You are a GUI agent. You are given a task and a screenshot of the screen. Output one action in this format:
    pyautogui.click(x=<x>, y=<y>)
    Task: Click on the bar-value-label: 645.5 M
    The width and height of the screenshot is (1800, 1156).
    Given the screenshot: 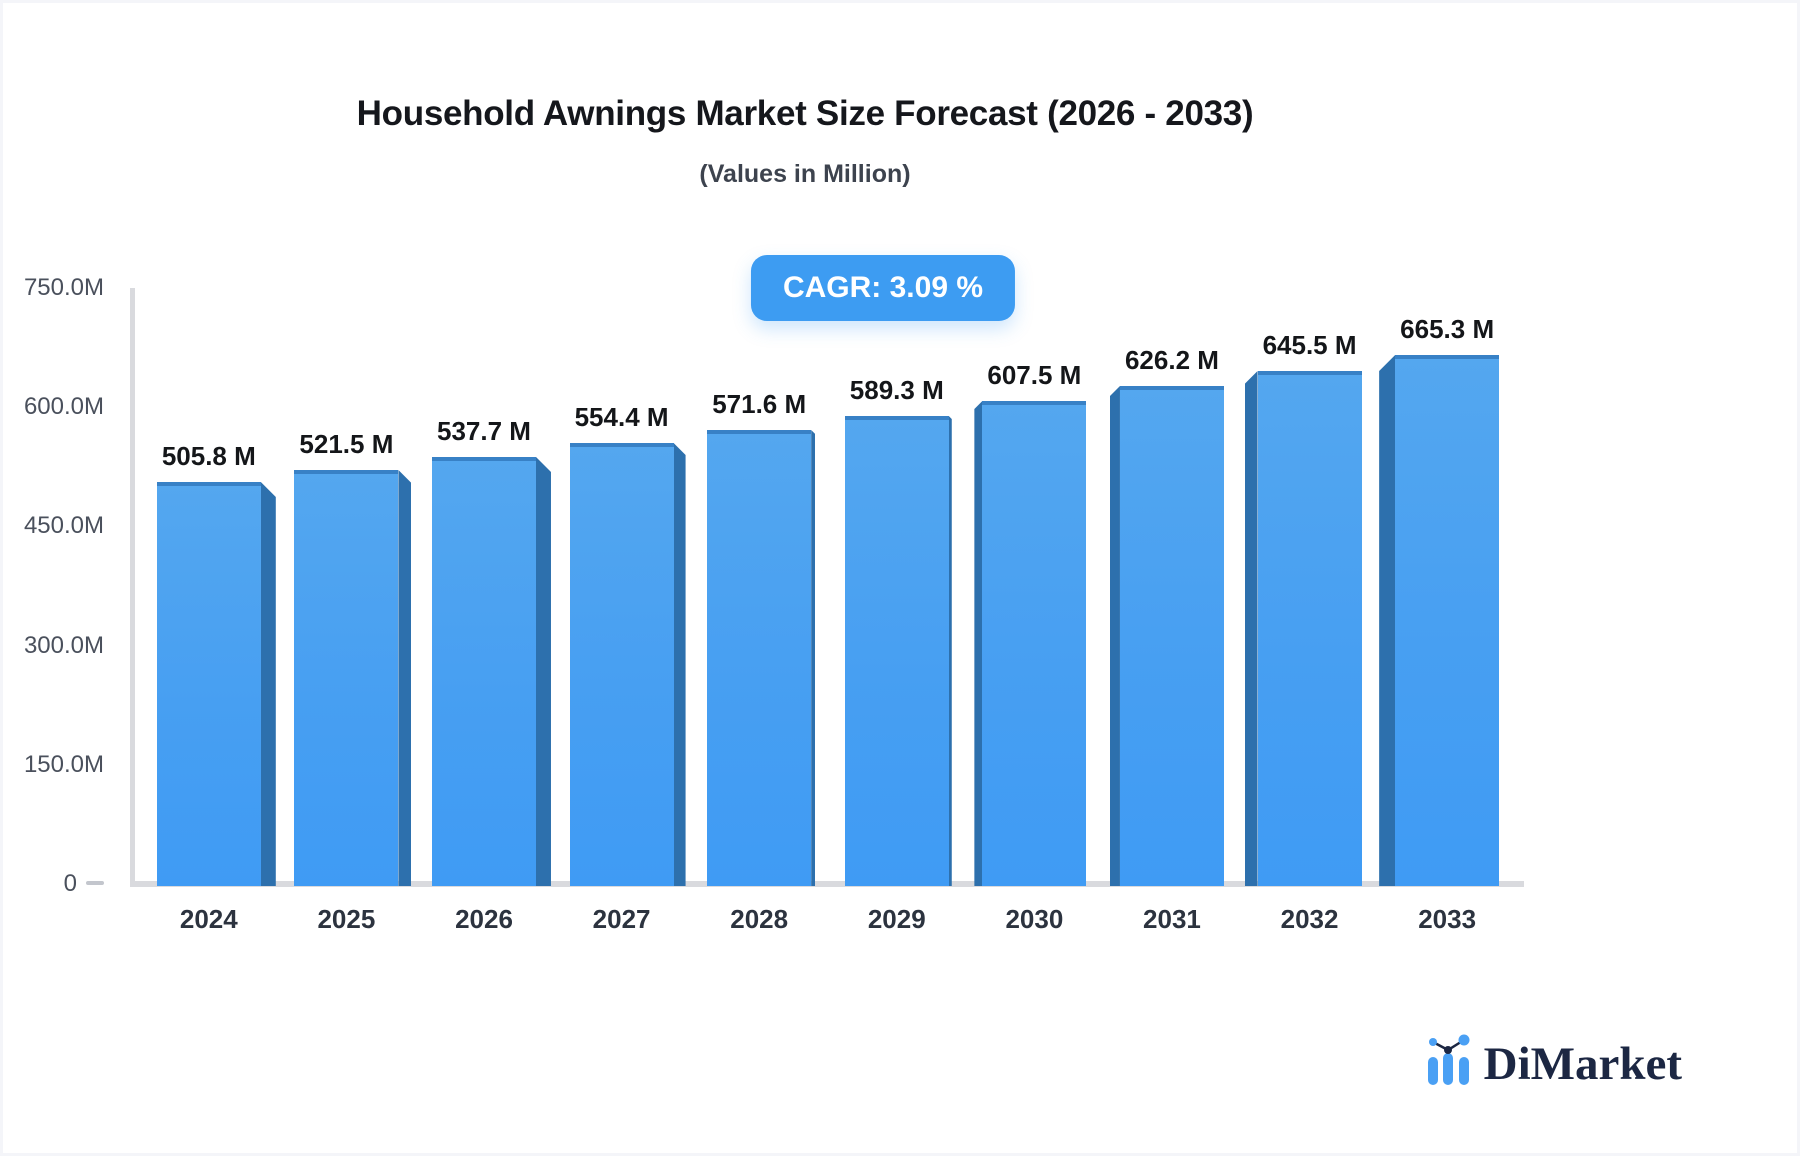 What is the action you would take?
    pyautogui.click(x=1309, y=345)
    